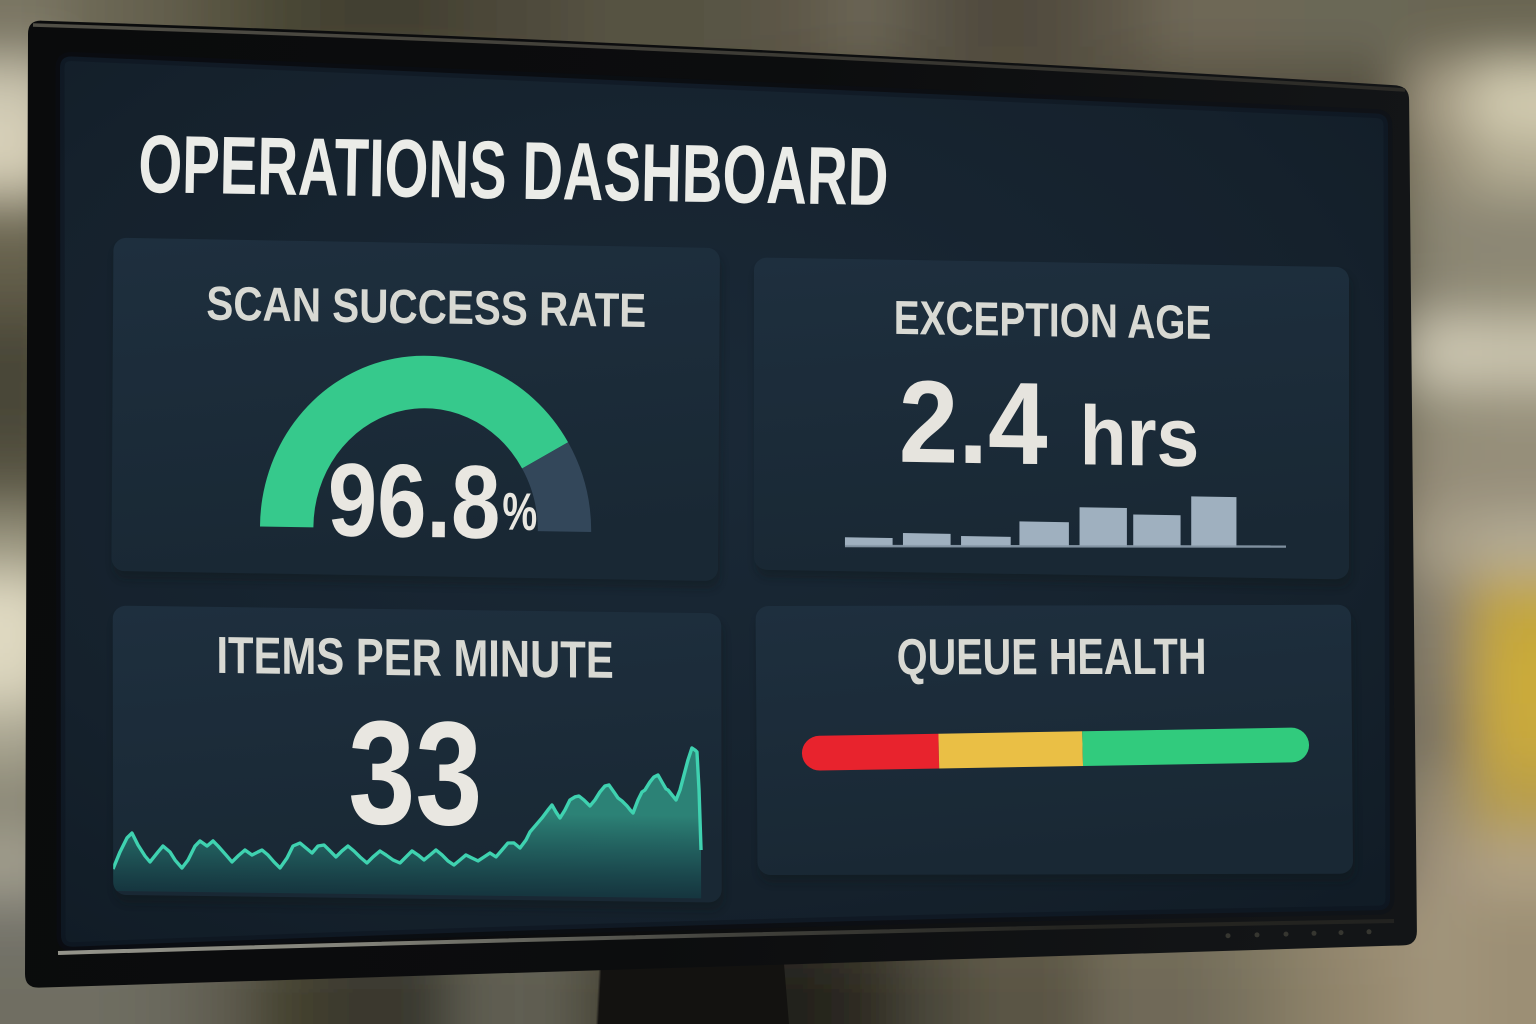  Describe the element at coordinates (414, 658) in the screenshot. I see `svg-text: ITEMS PER MINUTE` at that location.